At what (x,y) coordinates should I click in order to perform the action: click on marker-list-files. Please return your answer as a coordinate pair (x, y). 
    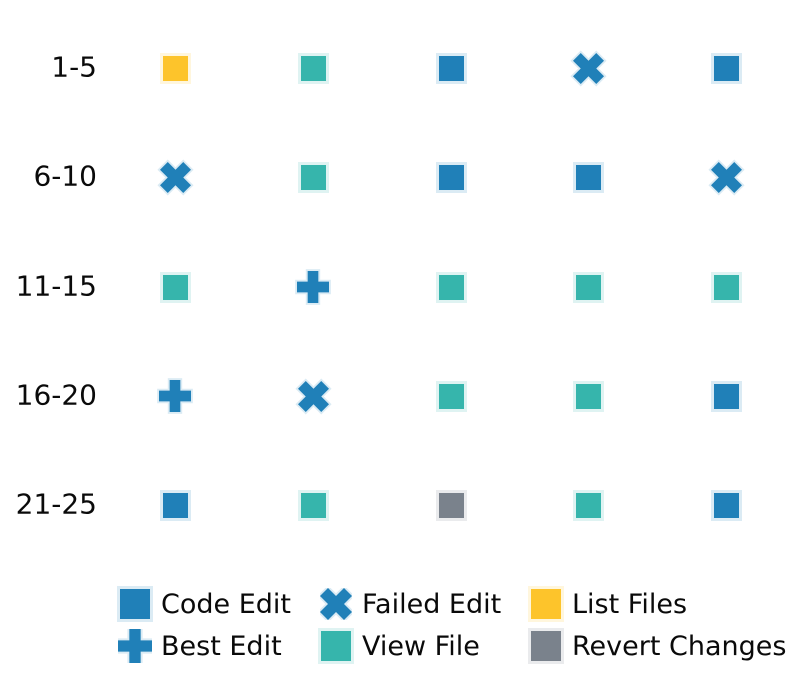
    Looking at the image, I should click on (175, 68).